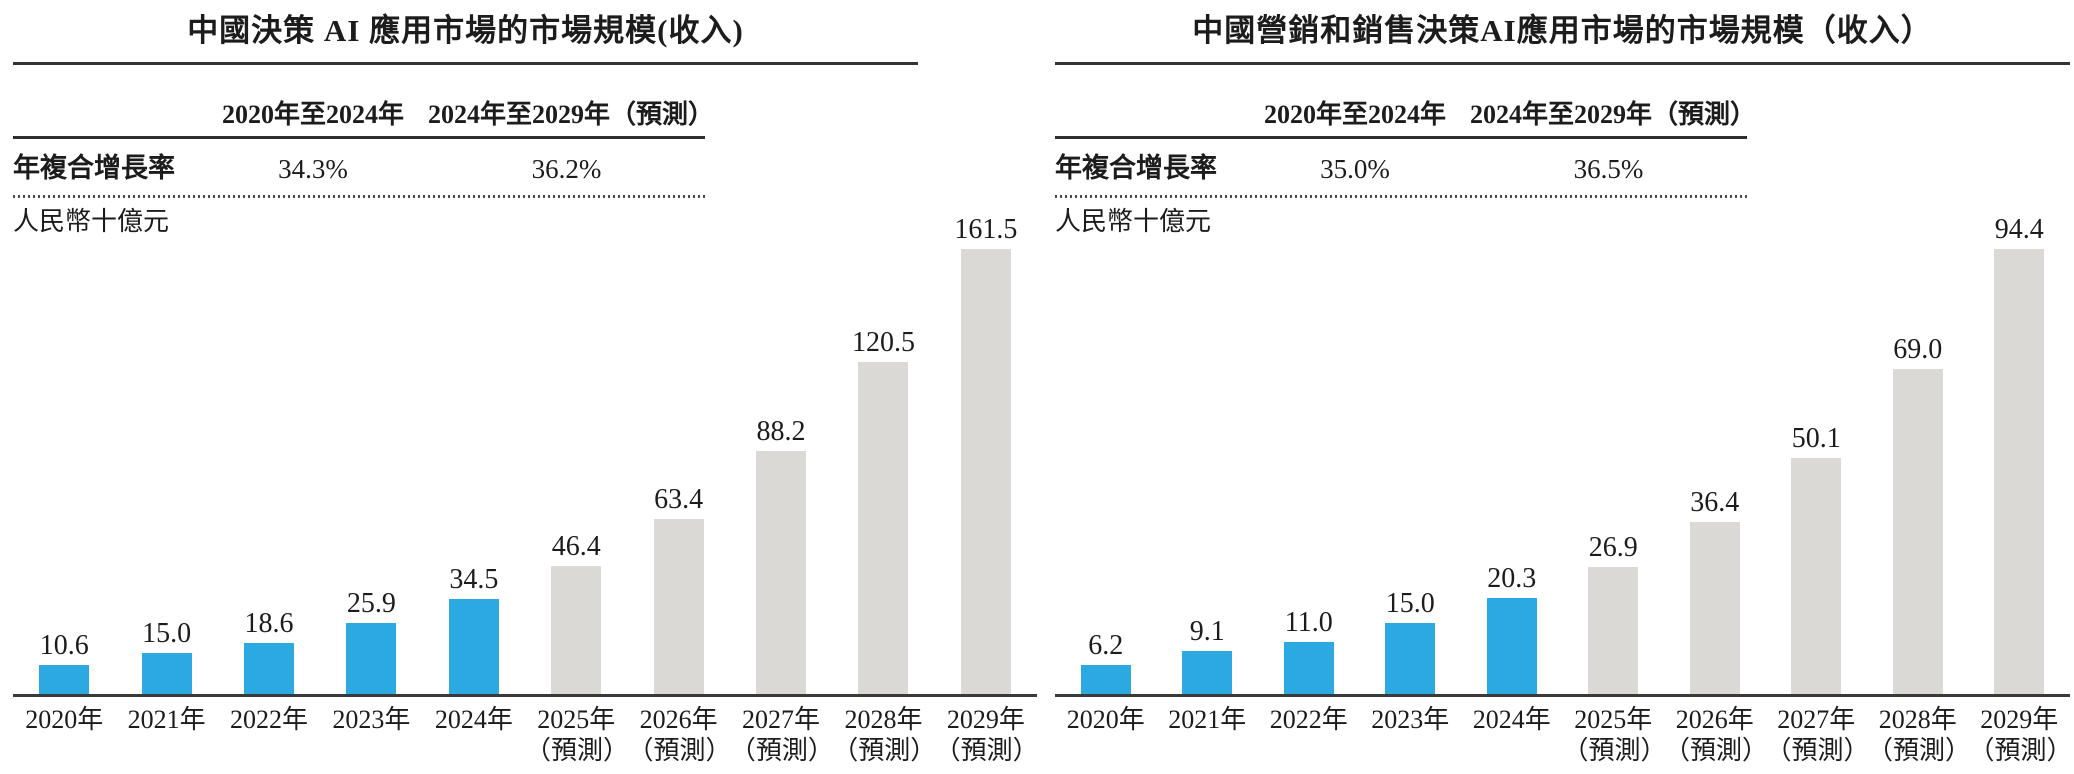 The image size is (2074, 774). Describe the element at coordinates (64, 662) in the screenshot. I see `bar-group: 10.6` at that location.